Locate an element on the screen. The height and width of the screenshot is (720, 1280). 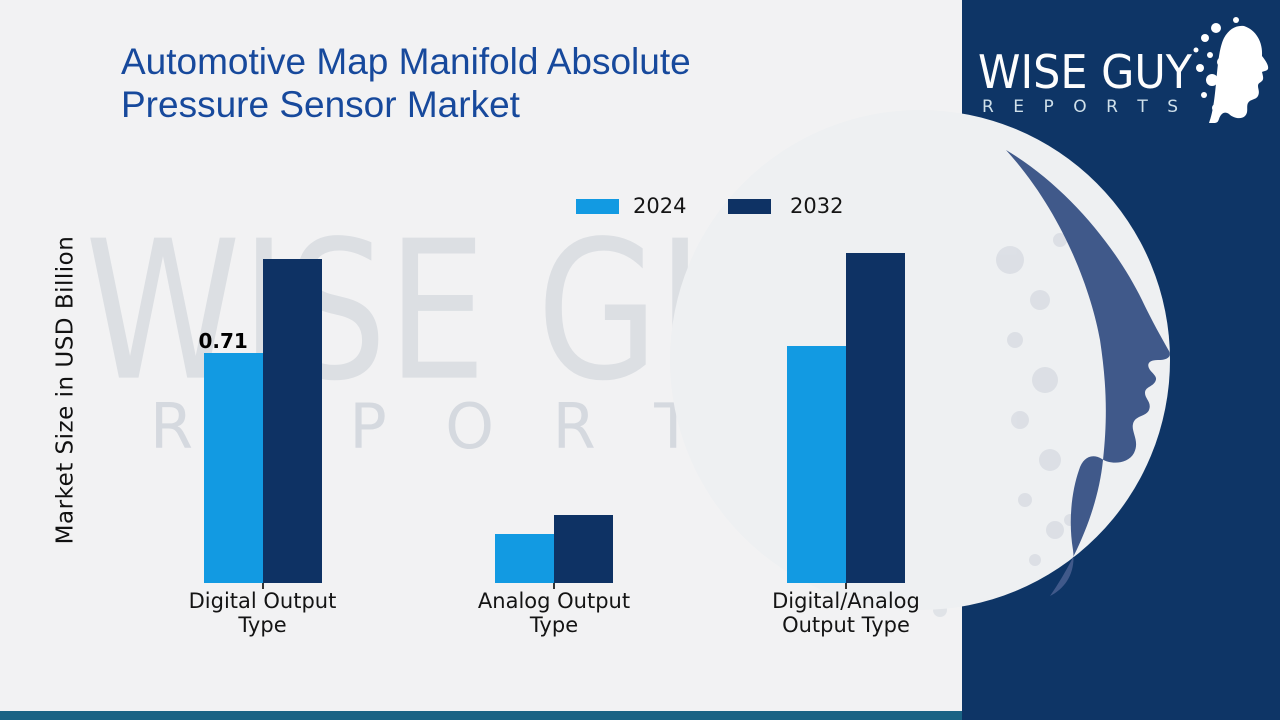
logo-reports-text: R E P O R T S is located at coordinates (1080, 107).